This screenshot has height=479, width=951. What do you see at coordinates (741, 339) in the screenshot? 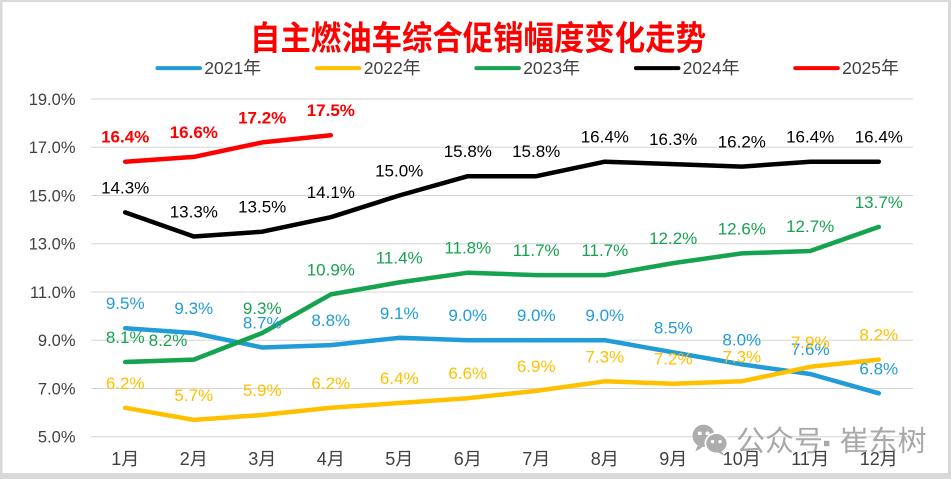
I see `svg-text: 8.0%` at bounding box center [741, 339].